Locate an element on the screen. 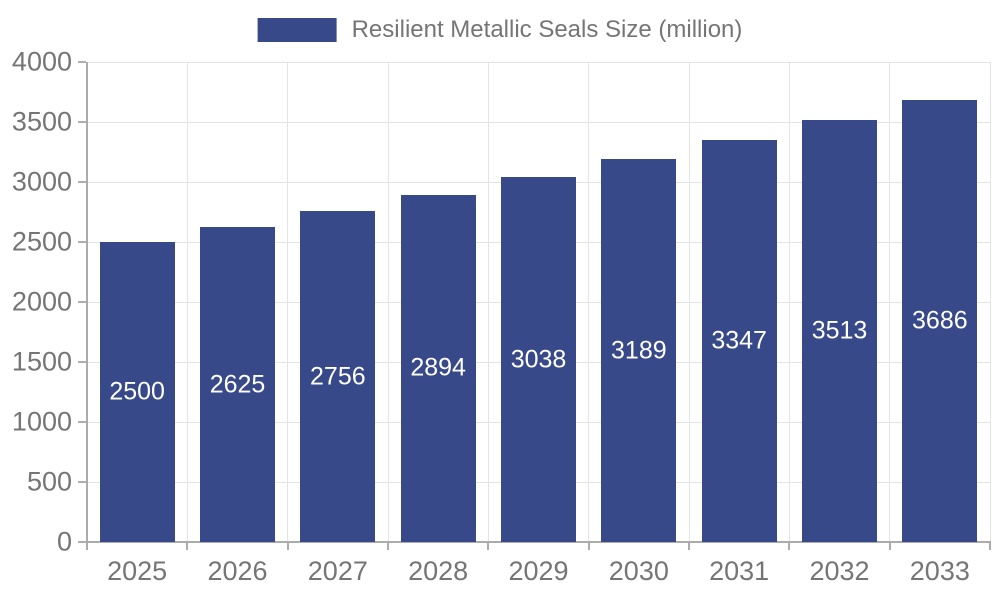  x-axis-tick-label: 2027 is located at coordinates (337, 571).